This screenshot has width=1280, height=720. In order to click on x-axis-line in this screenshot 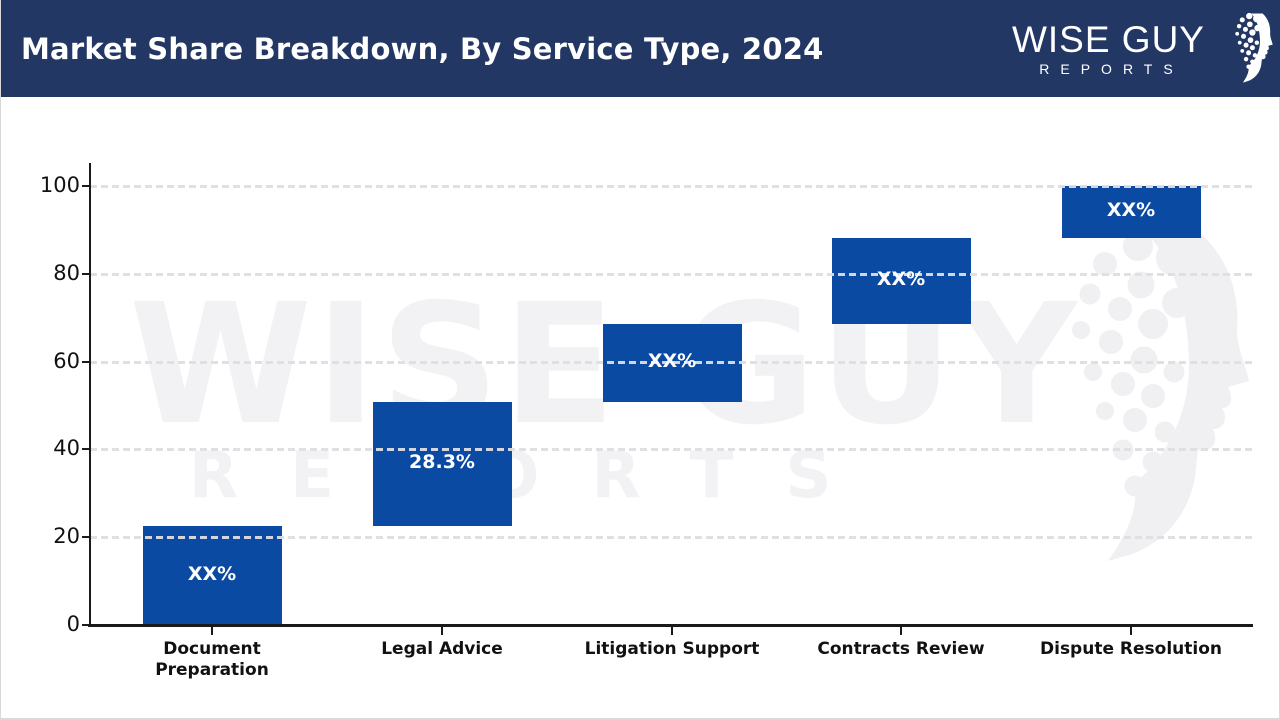, I will do `click(670, 625)`.